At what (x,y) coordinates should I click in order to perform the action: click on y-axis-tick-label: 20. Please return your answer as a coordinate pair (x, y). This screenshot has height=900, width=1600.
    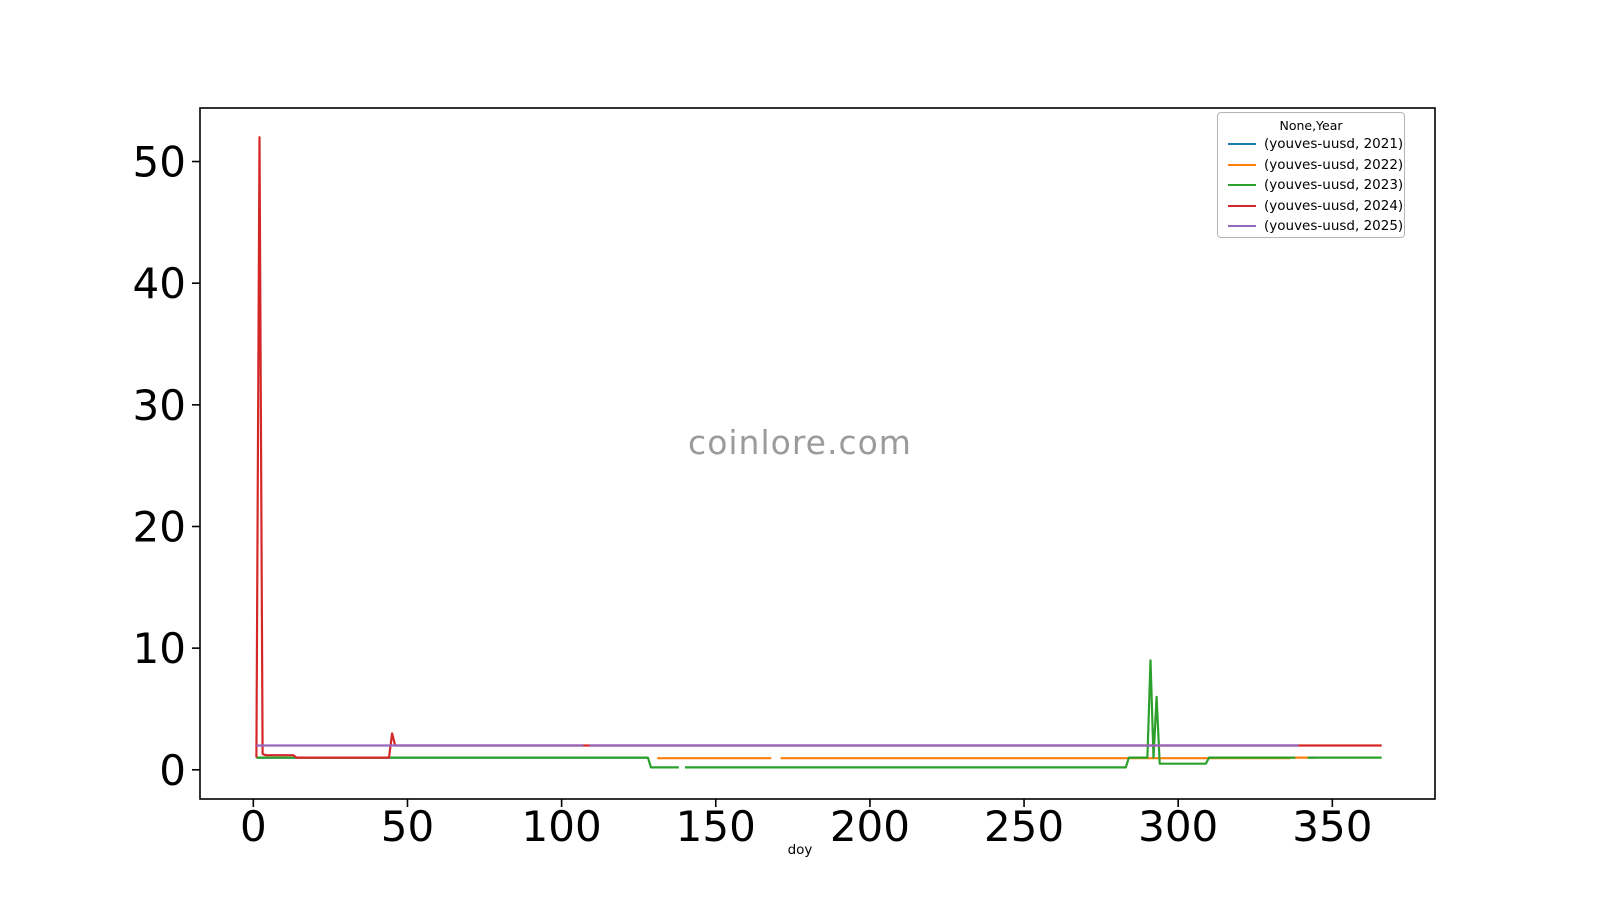
    Looking at the image, I should click on (159, 526).